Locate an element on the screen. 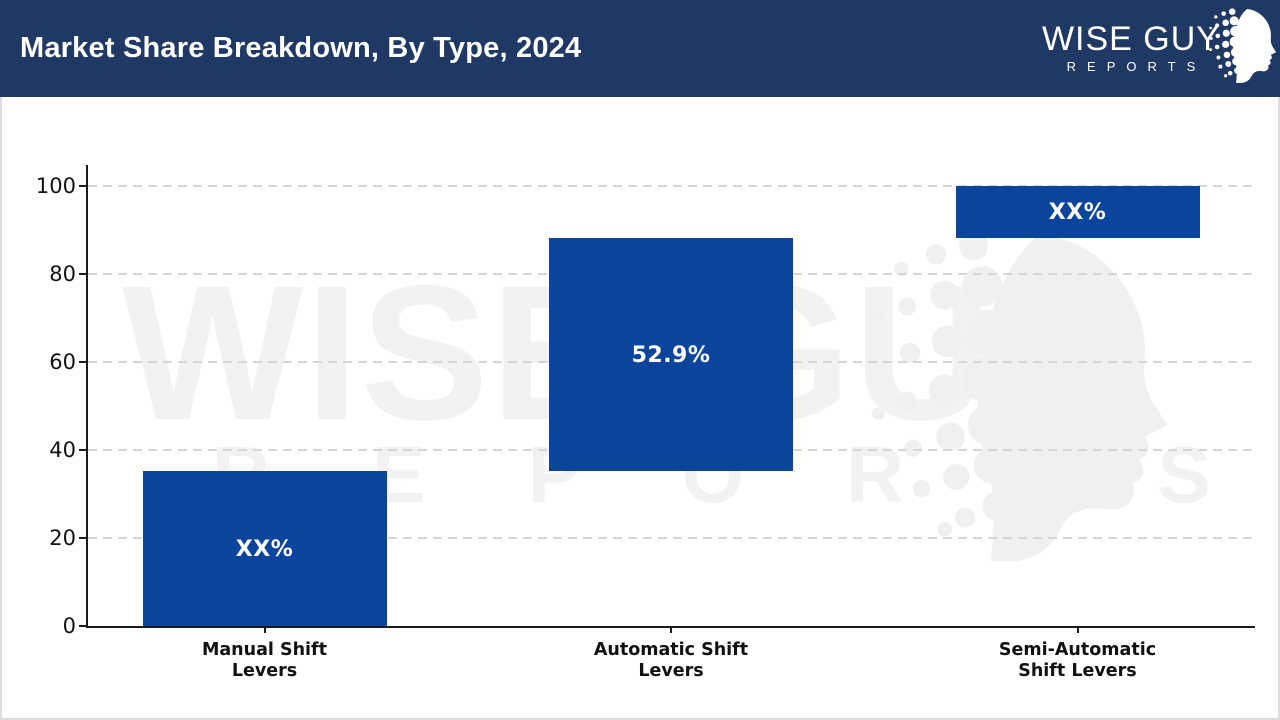 This screenshot has height=720, width=1280. x-category-label: Semi-Automatic Shift Levers is located at coordinates (1078, 661).